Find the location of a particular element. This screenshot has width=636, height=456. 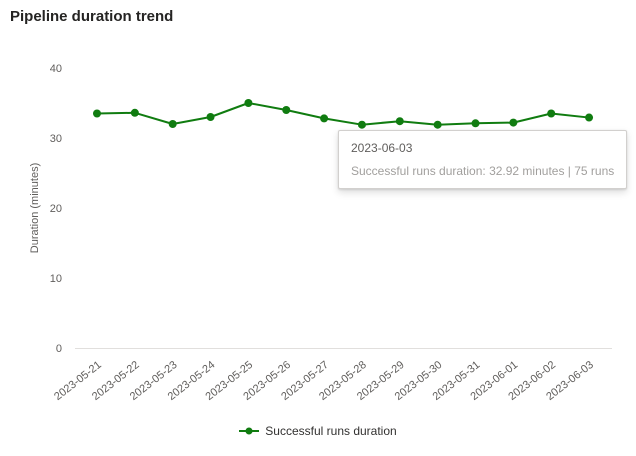

svg-text: 30 is located at coordinates (56, 139).